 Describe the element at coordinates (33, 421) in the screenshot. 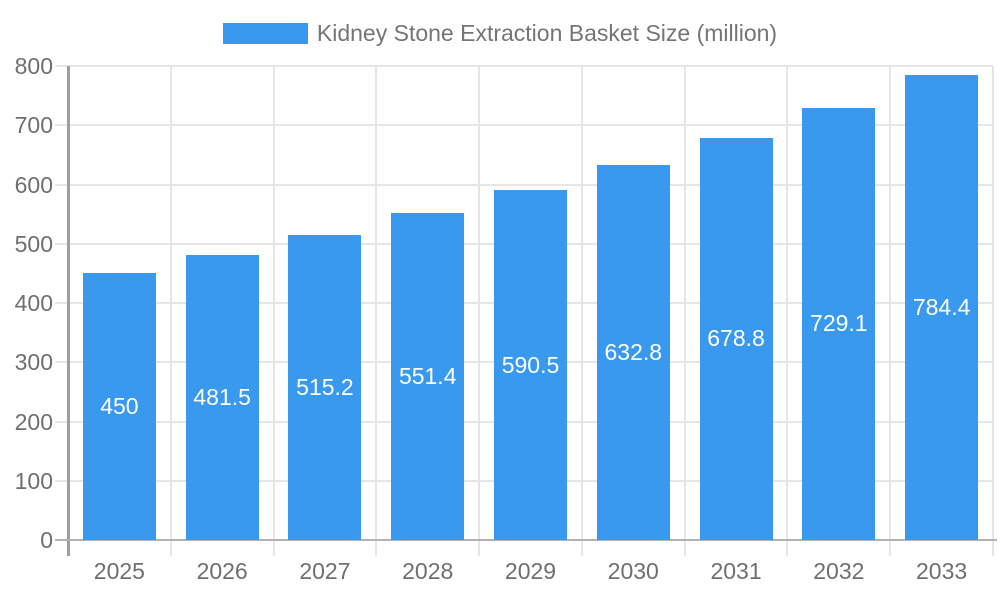

I see `y-axis-tick-label: 200` at that location.